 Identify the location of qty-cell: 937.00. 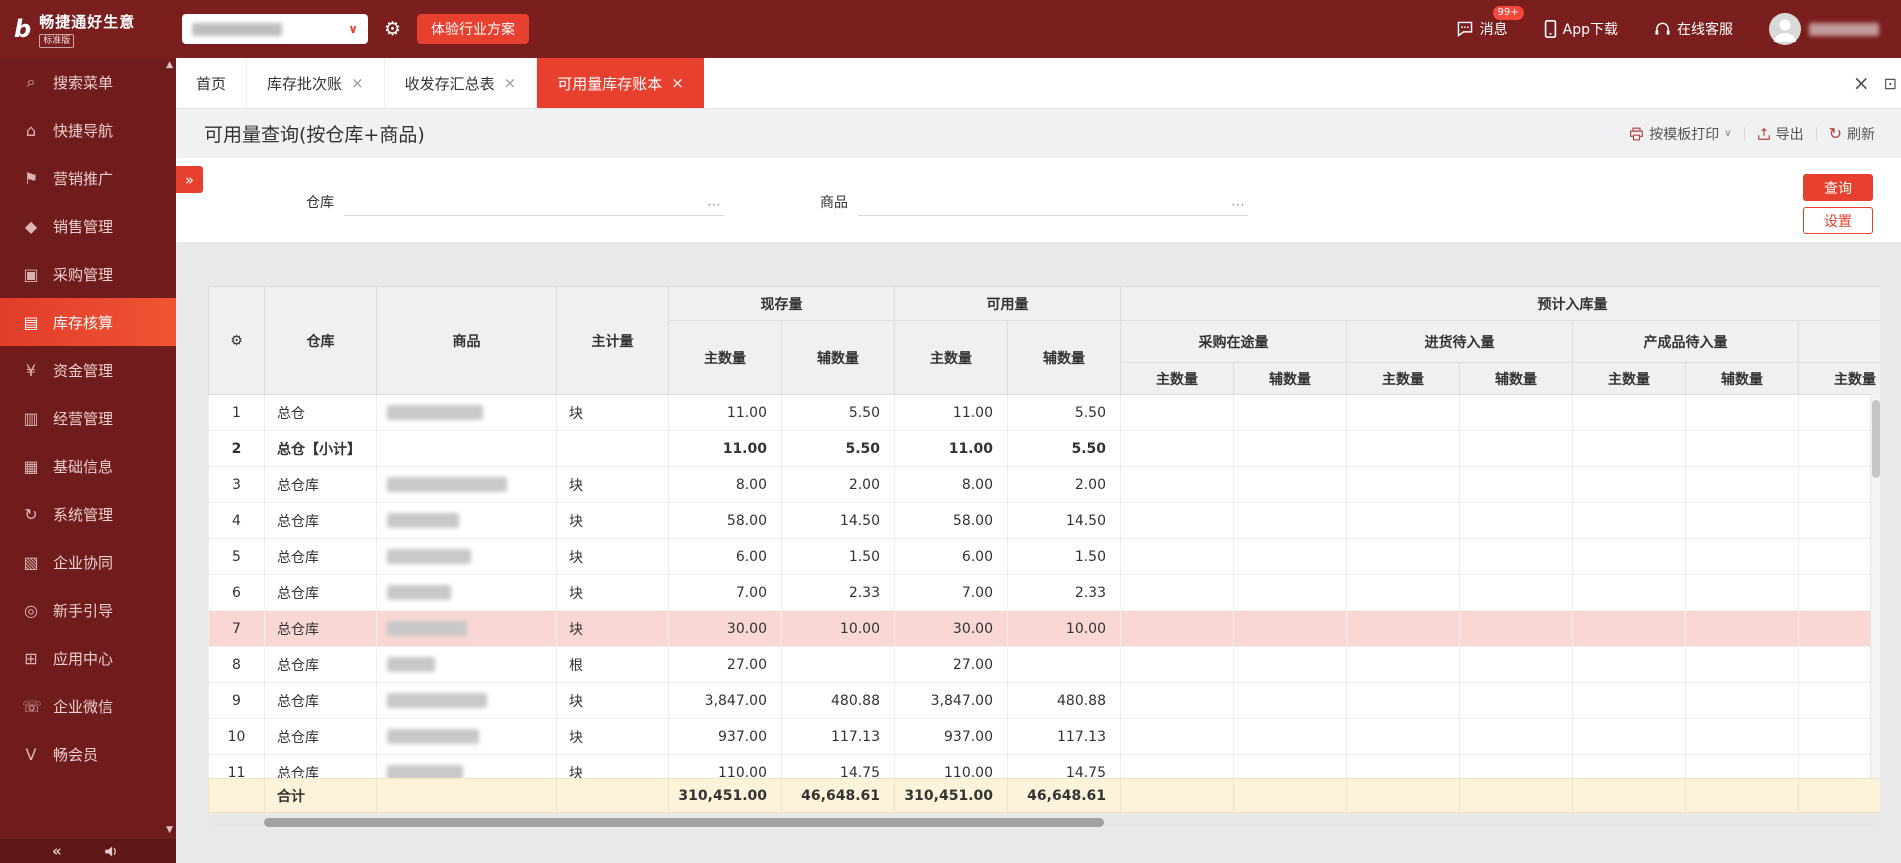
(725, 736).